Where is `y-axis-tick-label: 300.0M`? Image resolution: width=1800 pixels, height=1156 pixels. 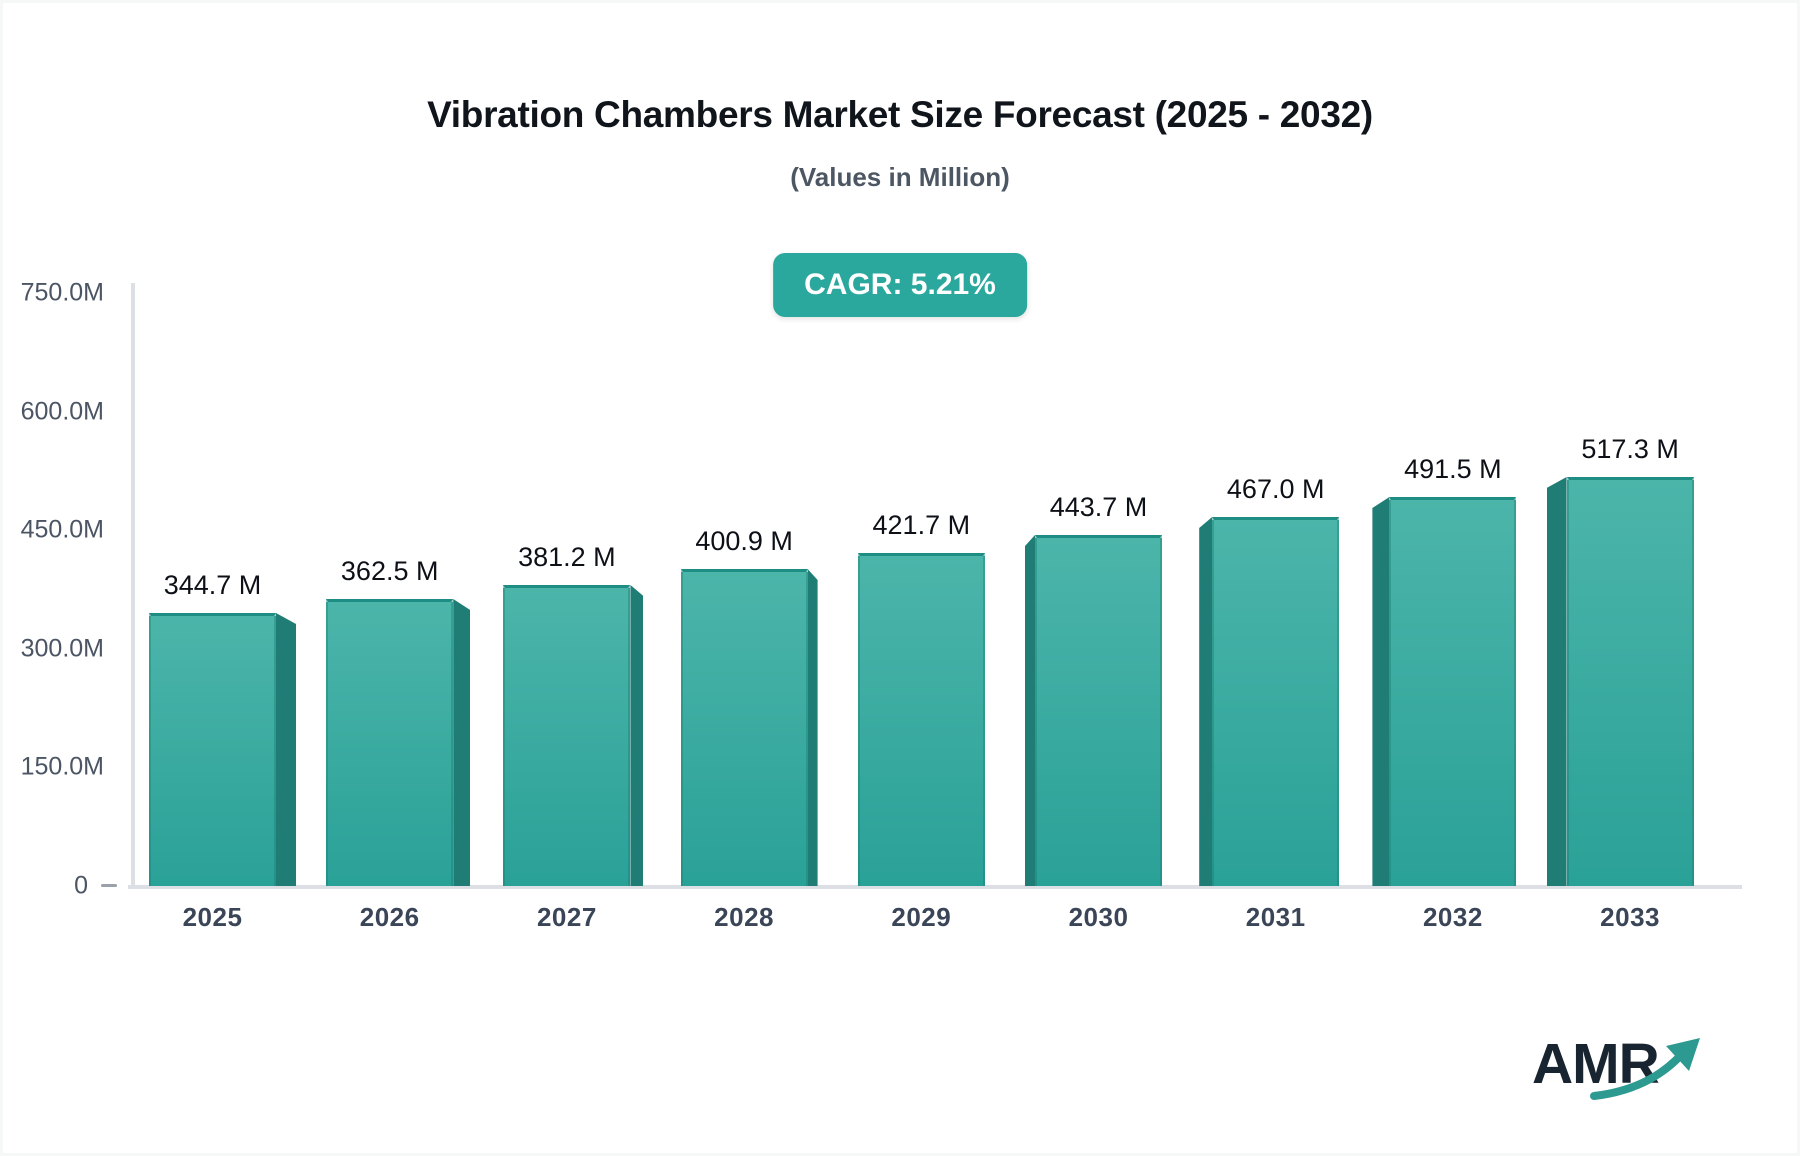 y-axis-tick-label: 300.0M is located at coordinates (62, 648).